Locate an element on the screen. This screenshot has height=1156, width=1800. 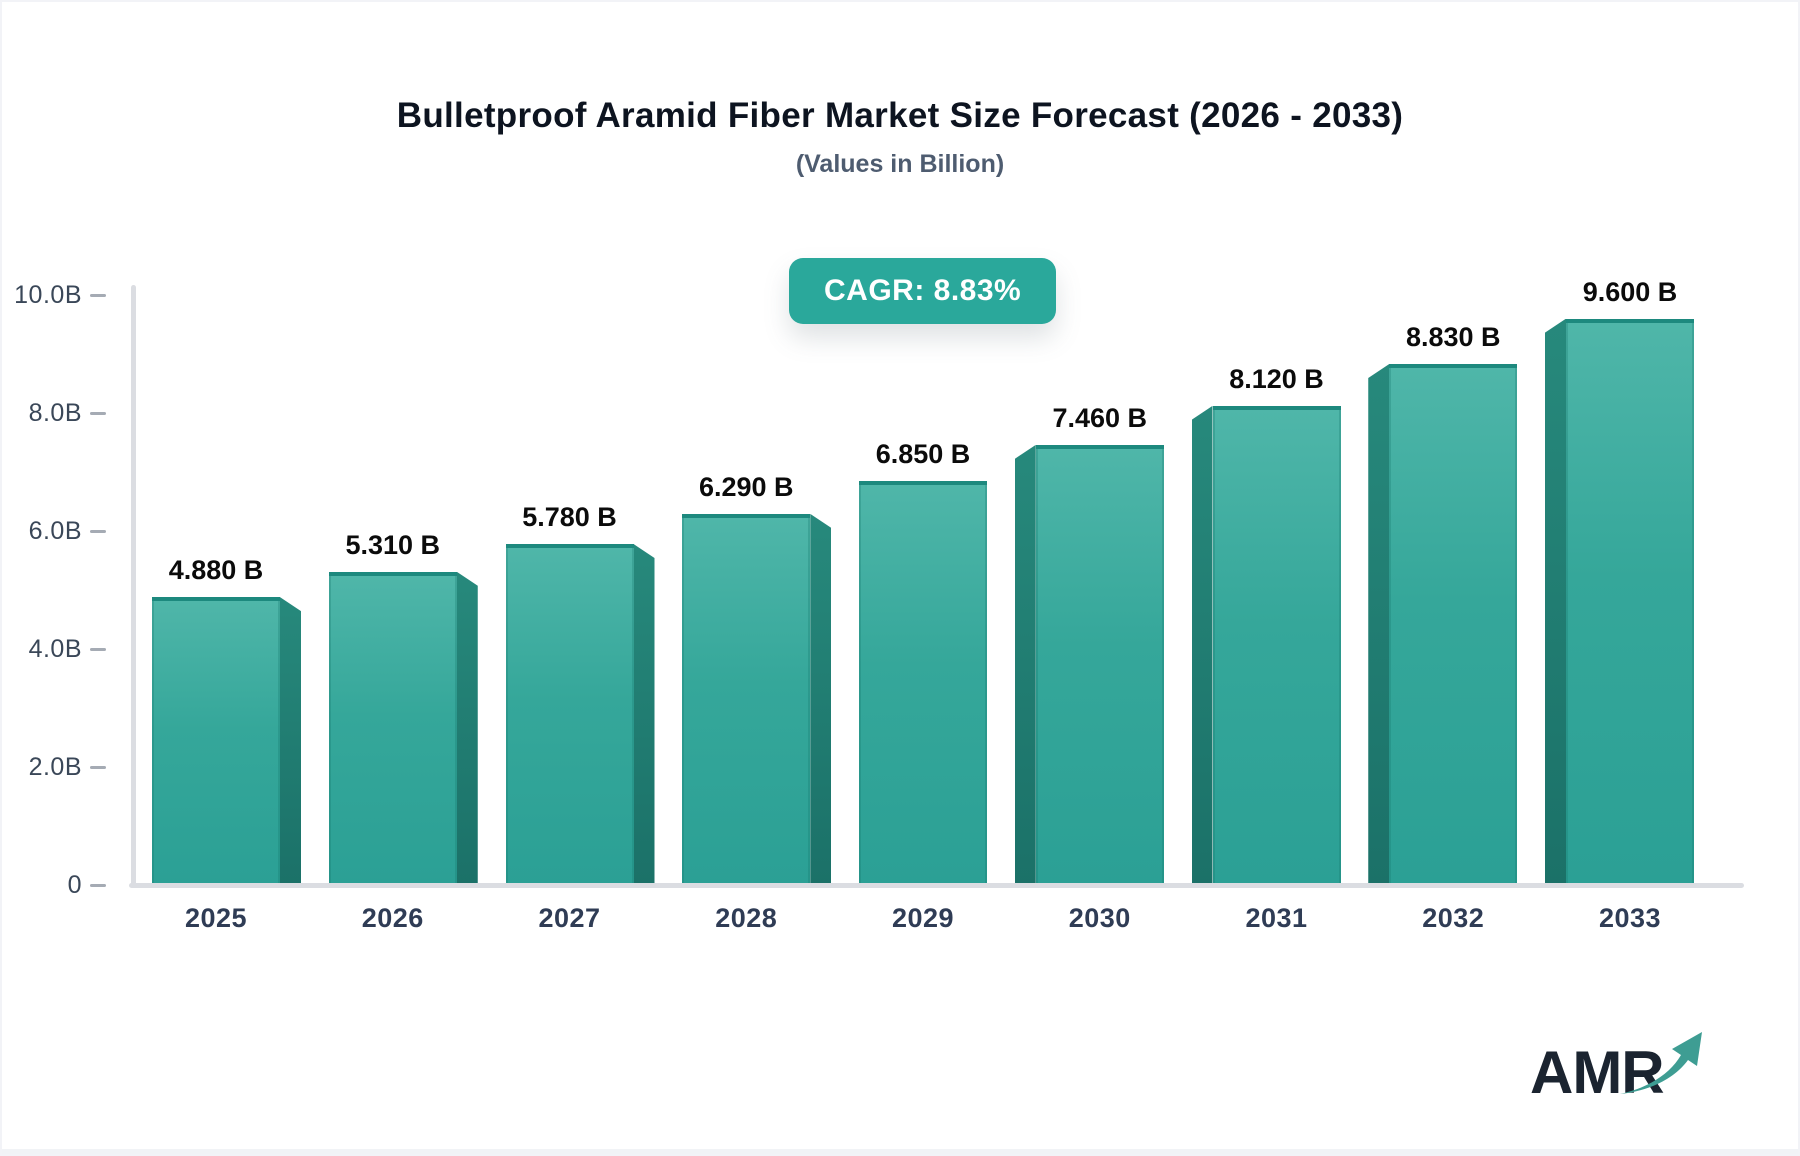
x-tick-label-2027: 2027 is located at coordinates (569, 918).